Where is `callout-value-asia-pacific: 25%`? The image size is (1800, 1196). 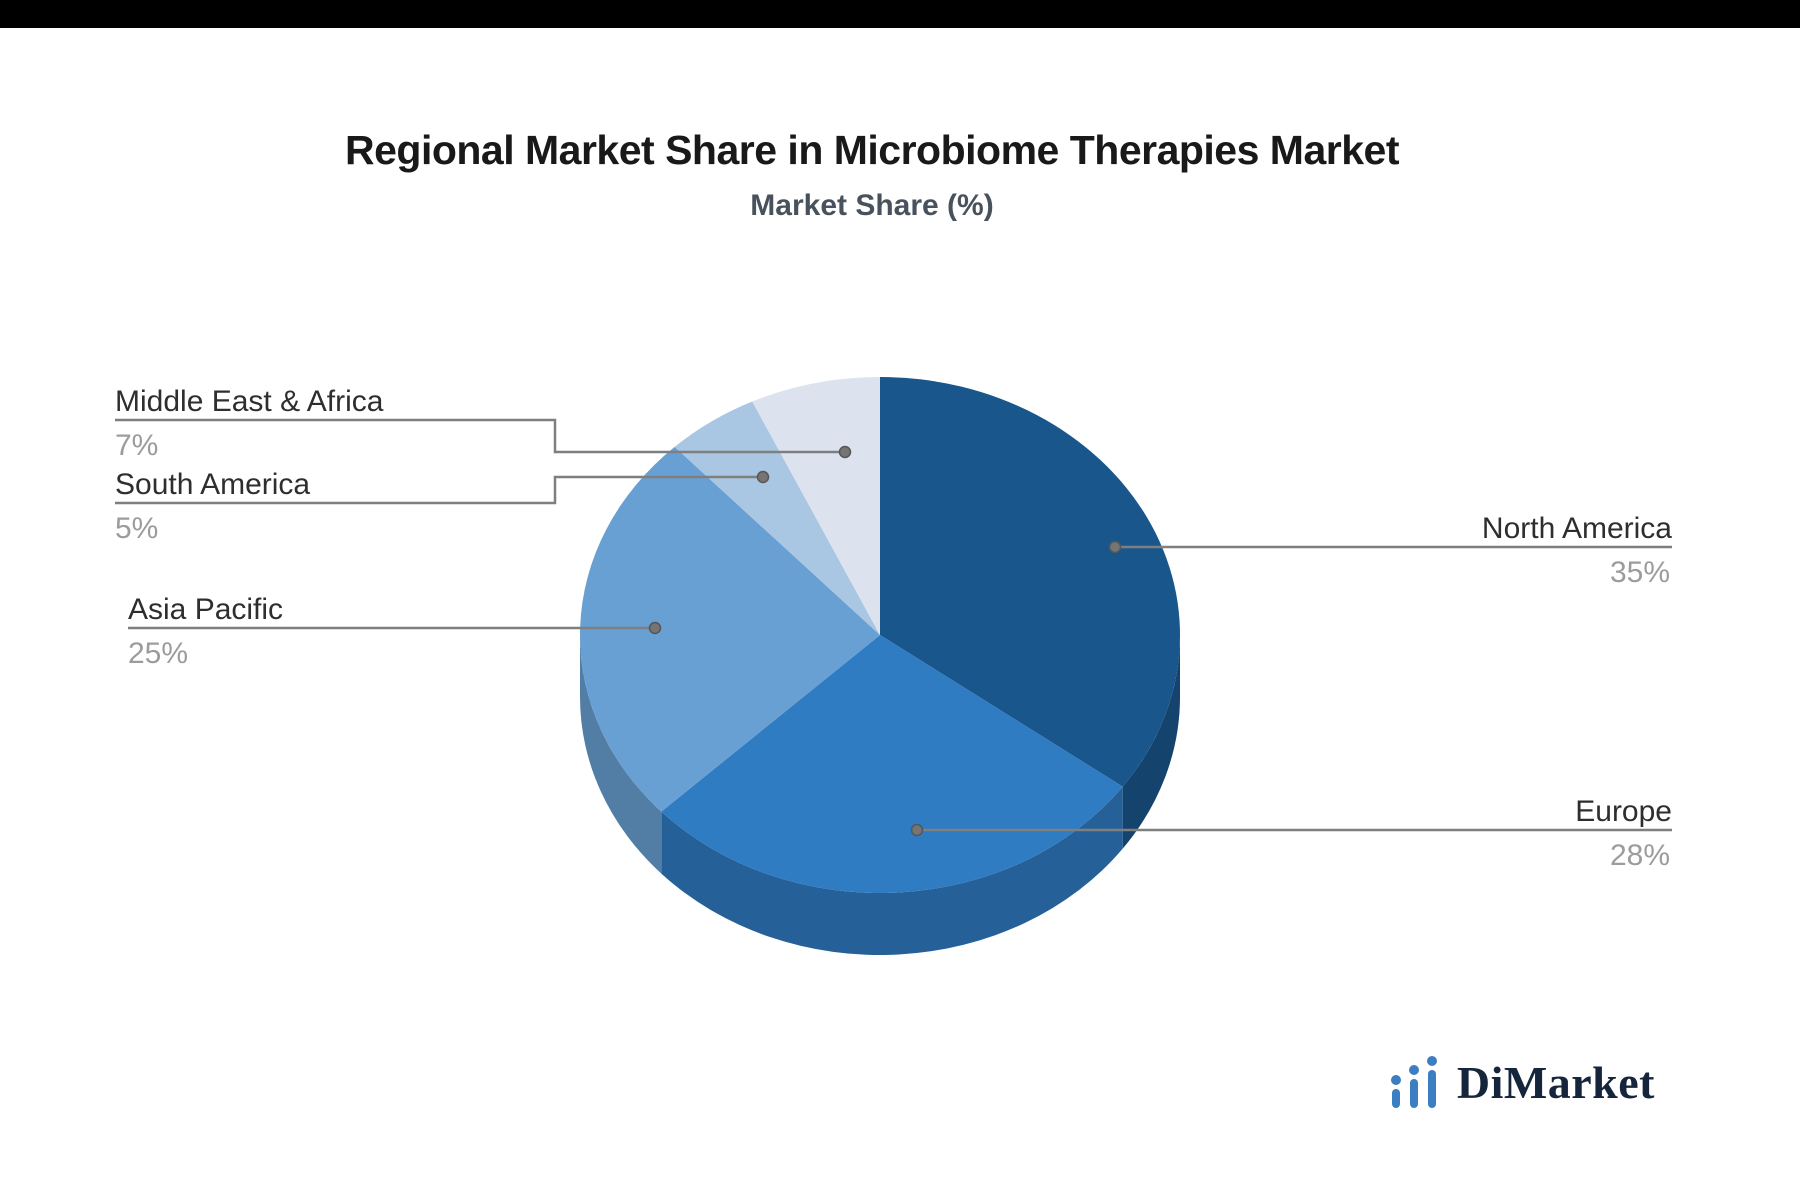
callout-value-asia-pacific: 25% is located at coordinates (158, 653).